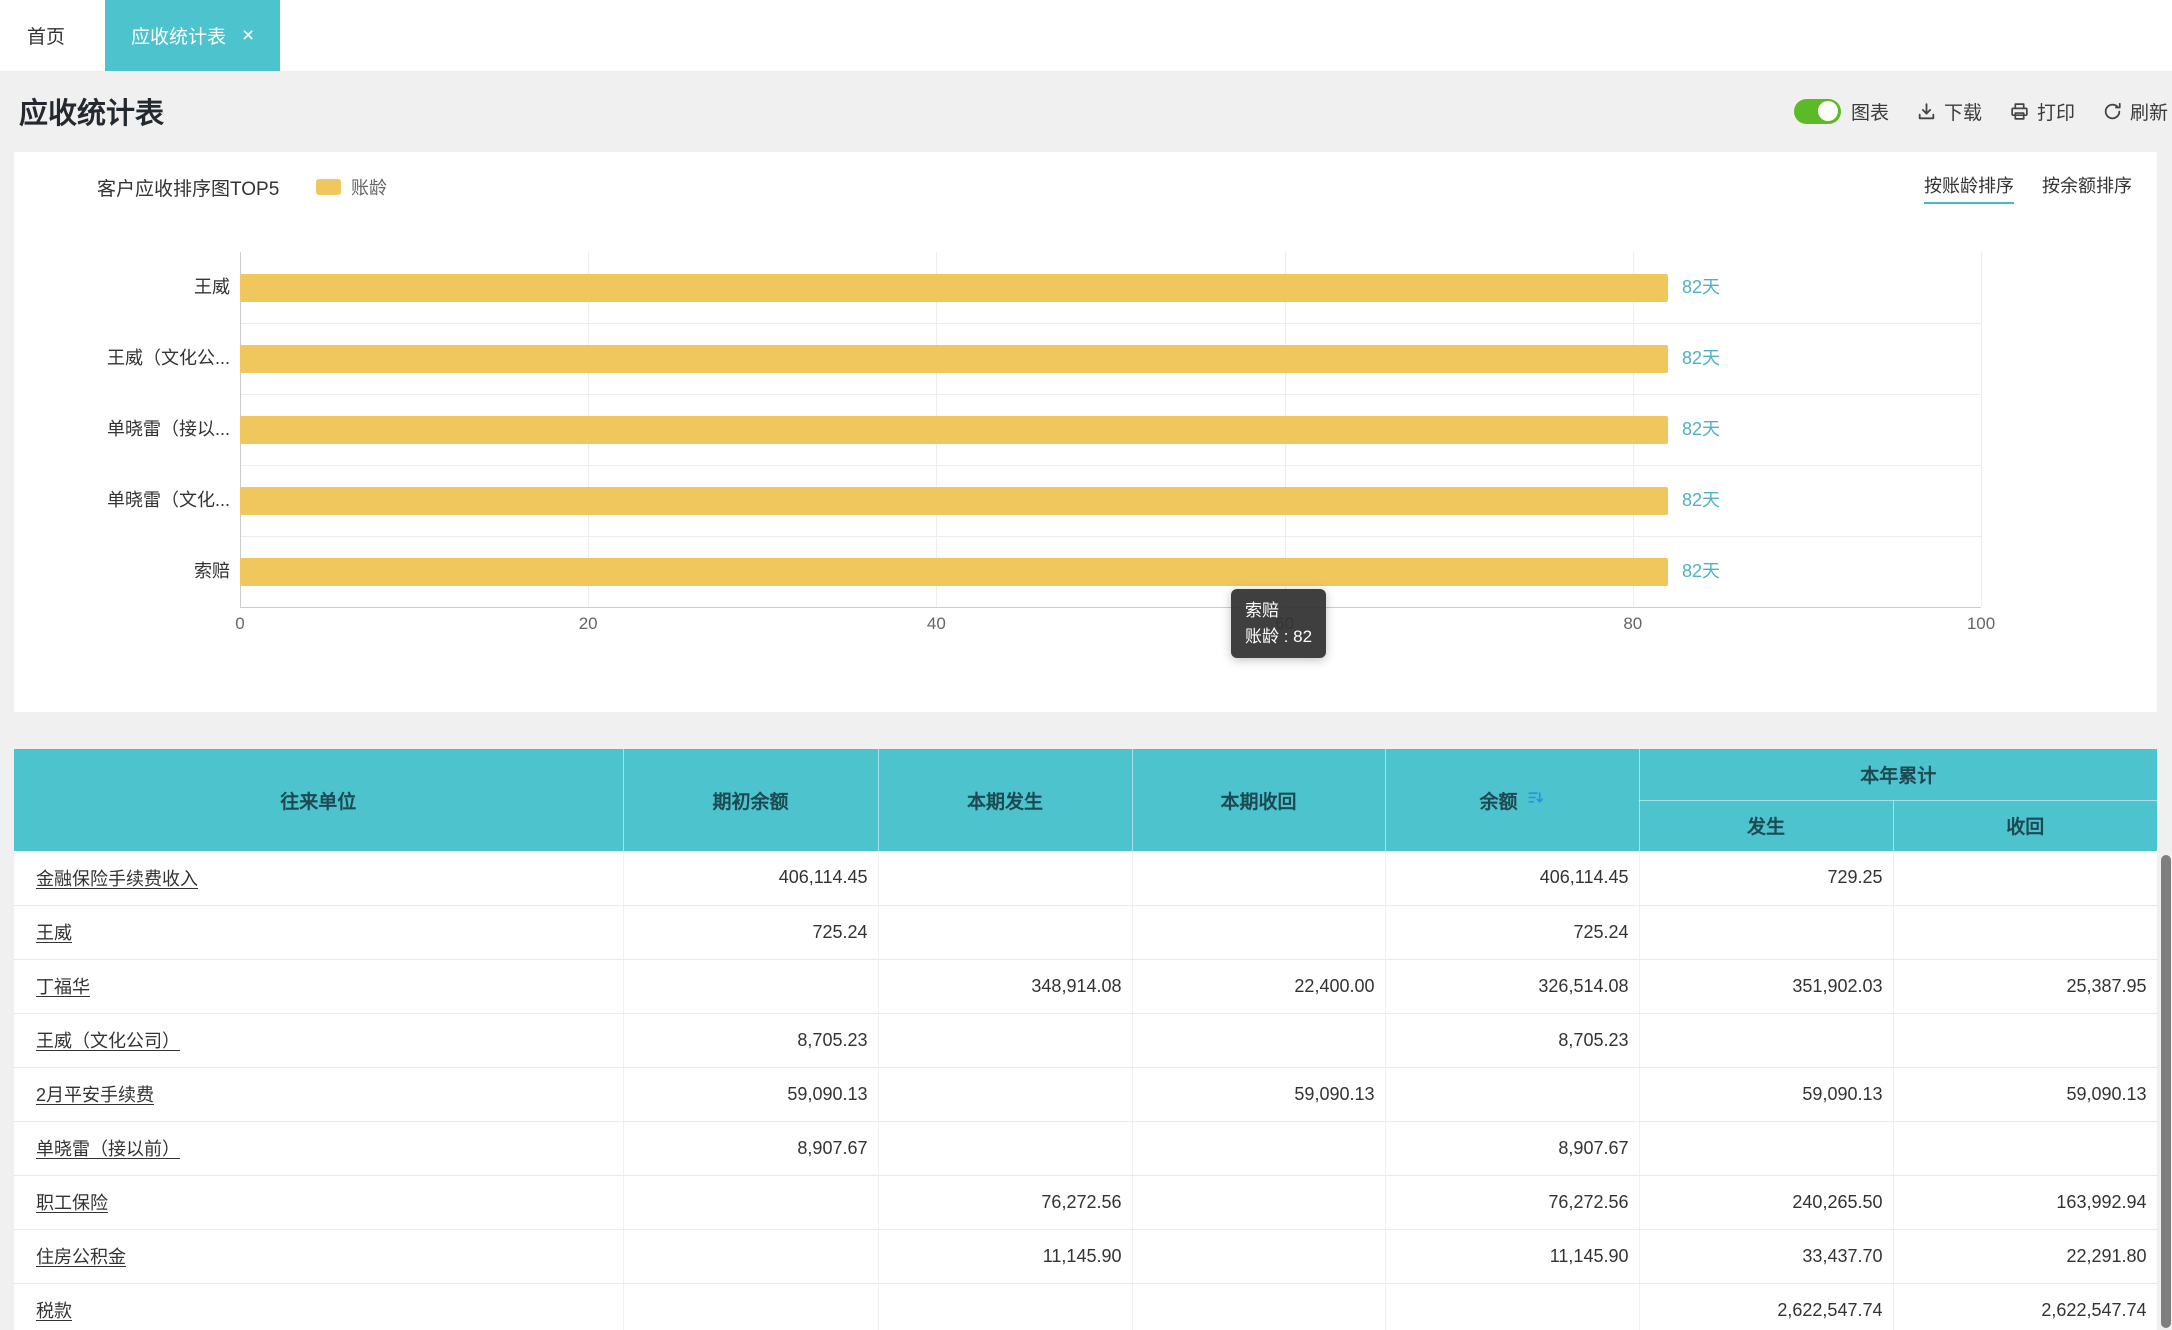 Image resolution: width=2172 pixels, height=1330 pixels. I want to click on cell-value: 2,622,547.74, so click(1766, 1306).